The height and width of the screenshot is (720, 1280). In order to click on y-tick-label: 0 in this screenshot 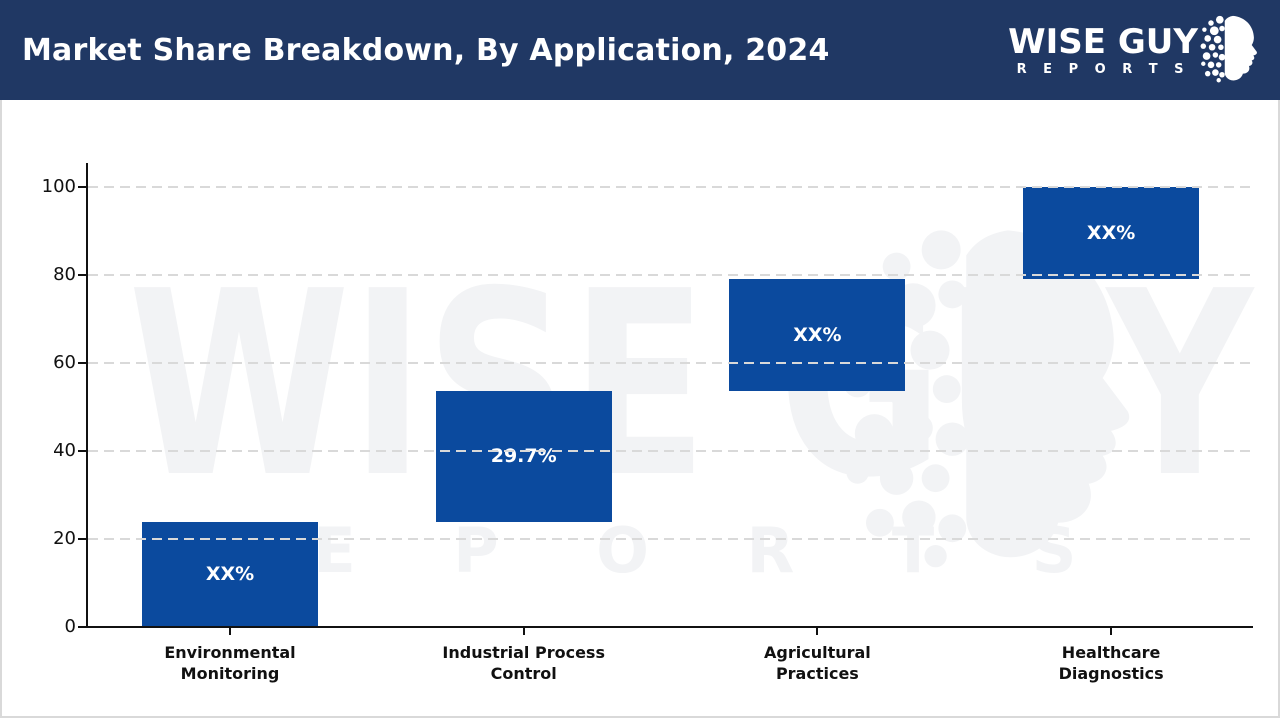, I will do `click(70, 626)`.